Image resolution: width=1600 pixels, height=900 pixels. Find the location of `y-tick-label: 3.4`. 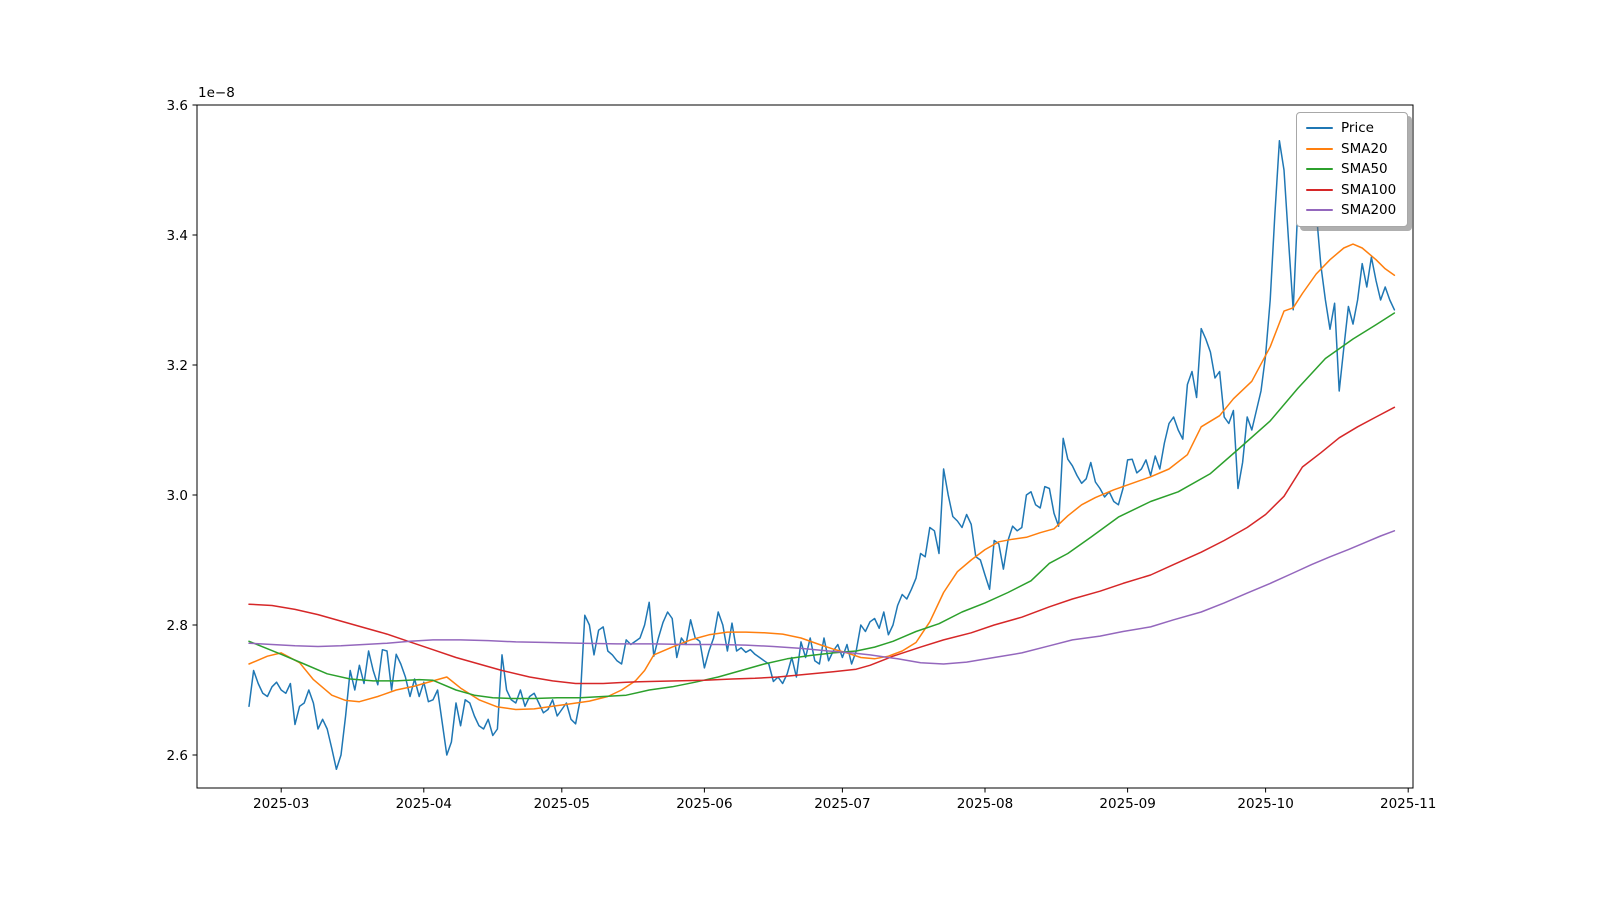

y-tick-label: 3.4 is located at coordinates (177, 236).